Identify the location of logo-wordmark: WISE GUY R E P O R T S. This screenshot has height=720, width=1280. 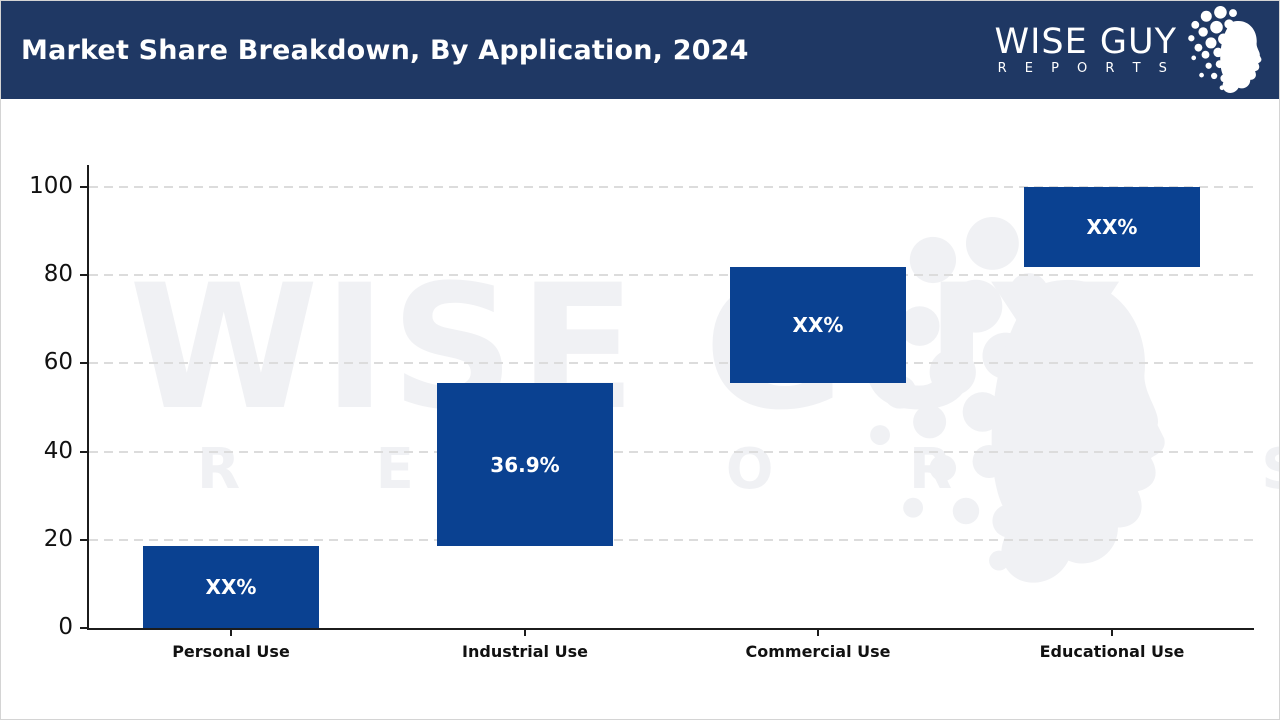
(1085, 49).